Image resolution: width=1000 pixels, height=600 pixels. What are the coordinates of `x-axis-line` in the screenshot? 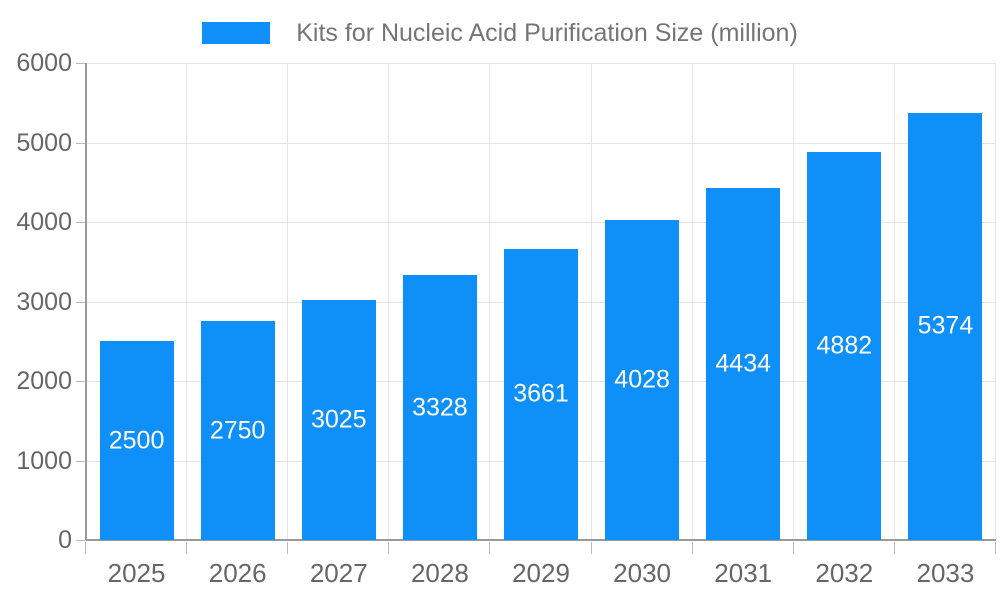 It's located at (541, 540).